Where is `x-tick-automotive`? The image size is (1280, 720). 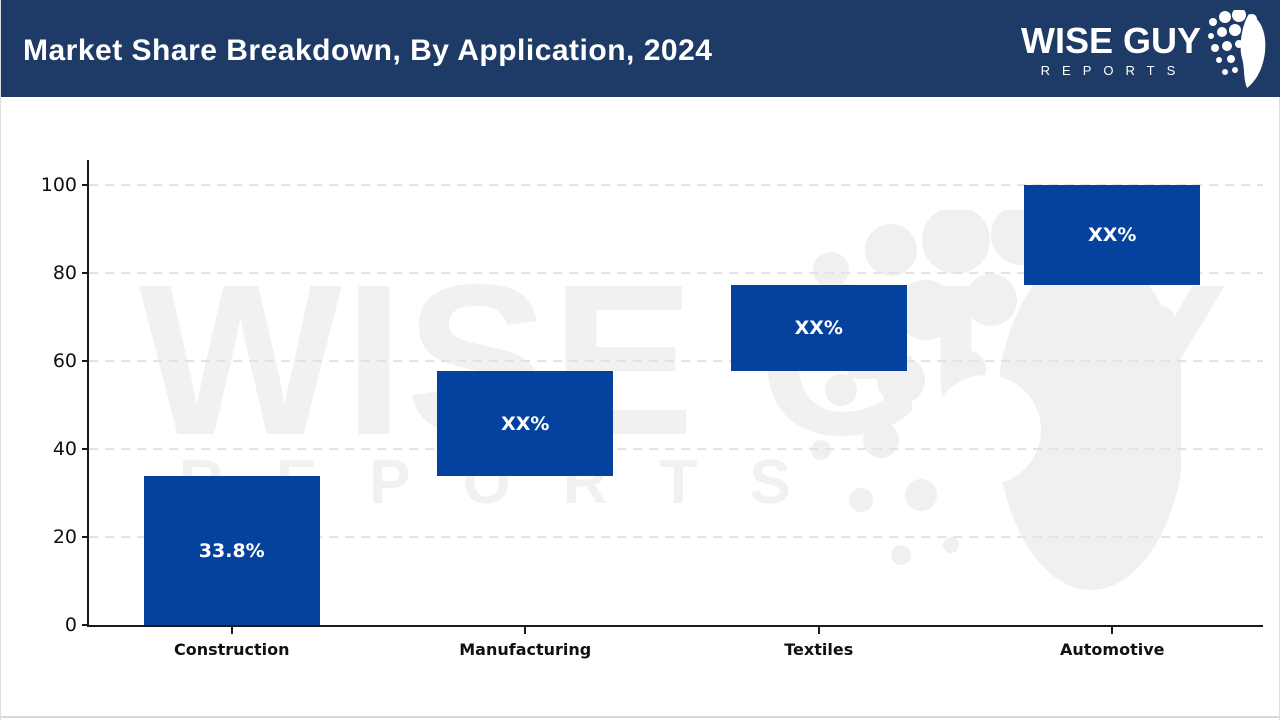 x-tick-automotive is located at coordinates (1112, 630).